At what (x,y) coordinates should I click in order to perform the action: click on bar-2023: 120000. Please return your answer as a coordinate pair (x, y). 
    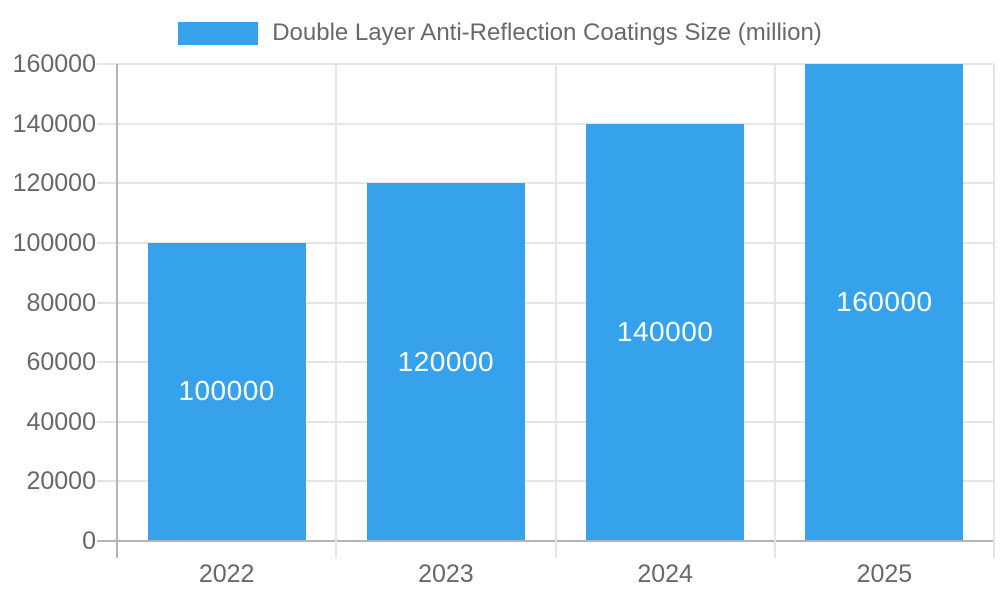
    Looking at the image, I should click on (445, 361).